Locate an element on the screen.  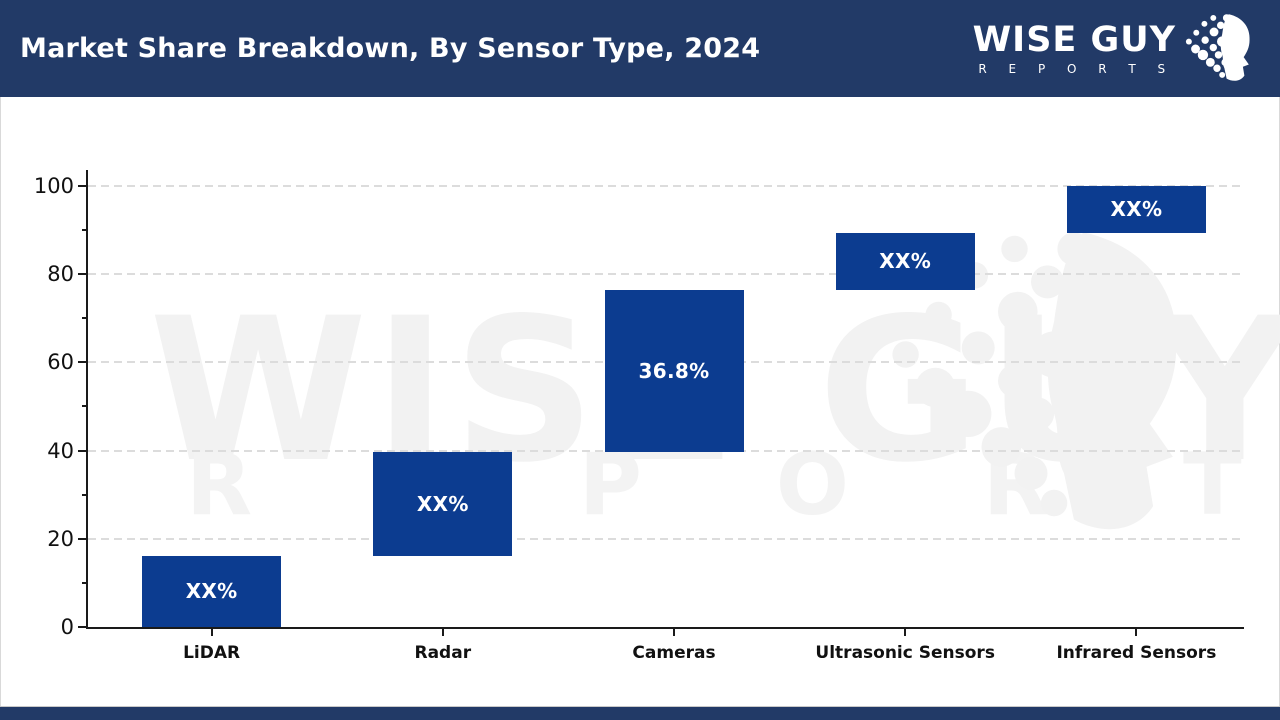
x-axis-label: Ultrasonic Sensors is located at coordinates (905, 653).